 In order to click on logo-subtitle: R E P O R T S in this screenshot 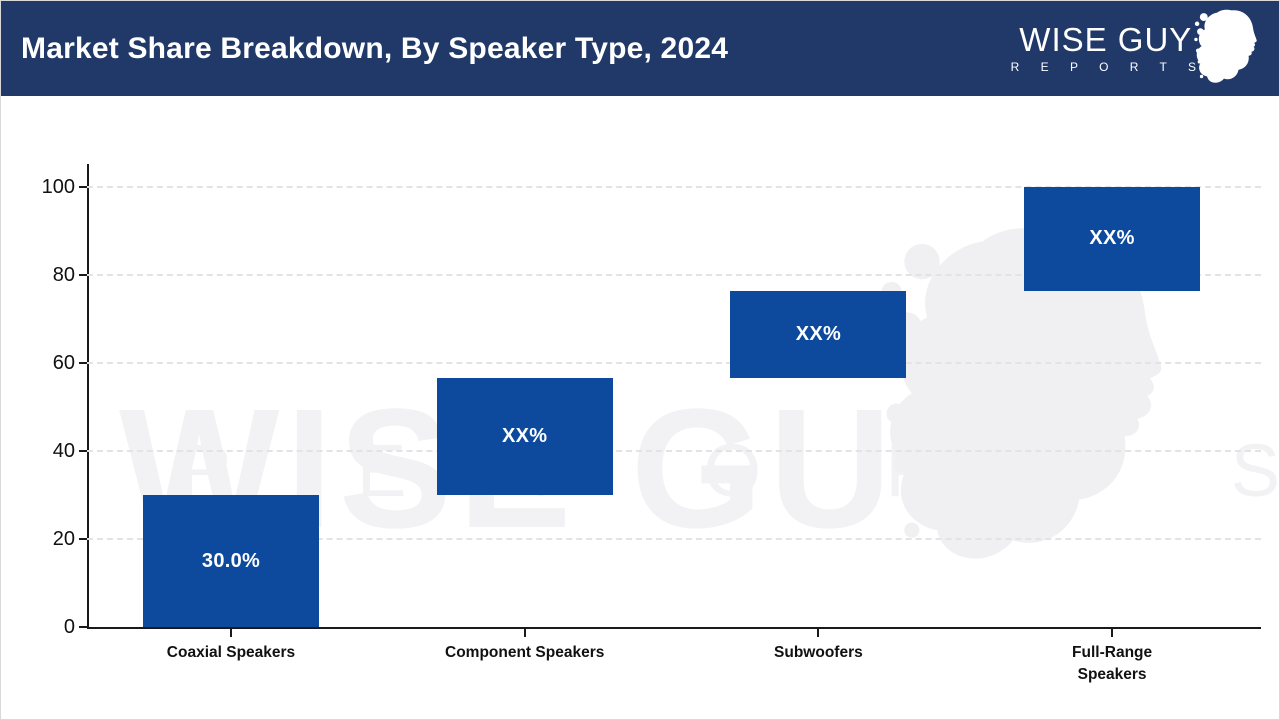, I will do `click(1107, 67)`.